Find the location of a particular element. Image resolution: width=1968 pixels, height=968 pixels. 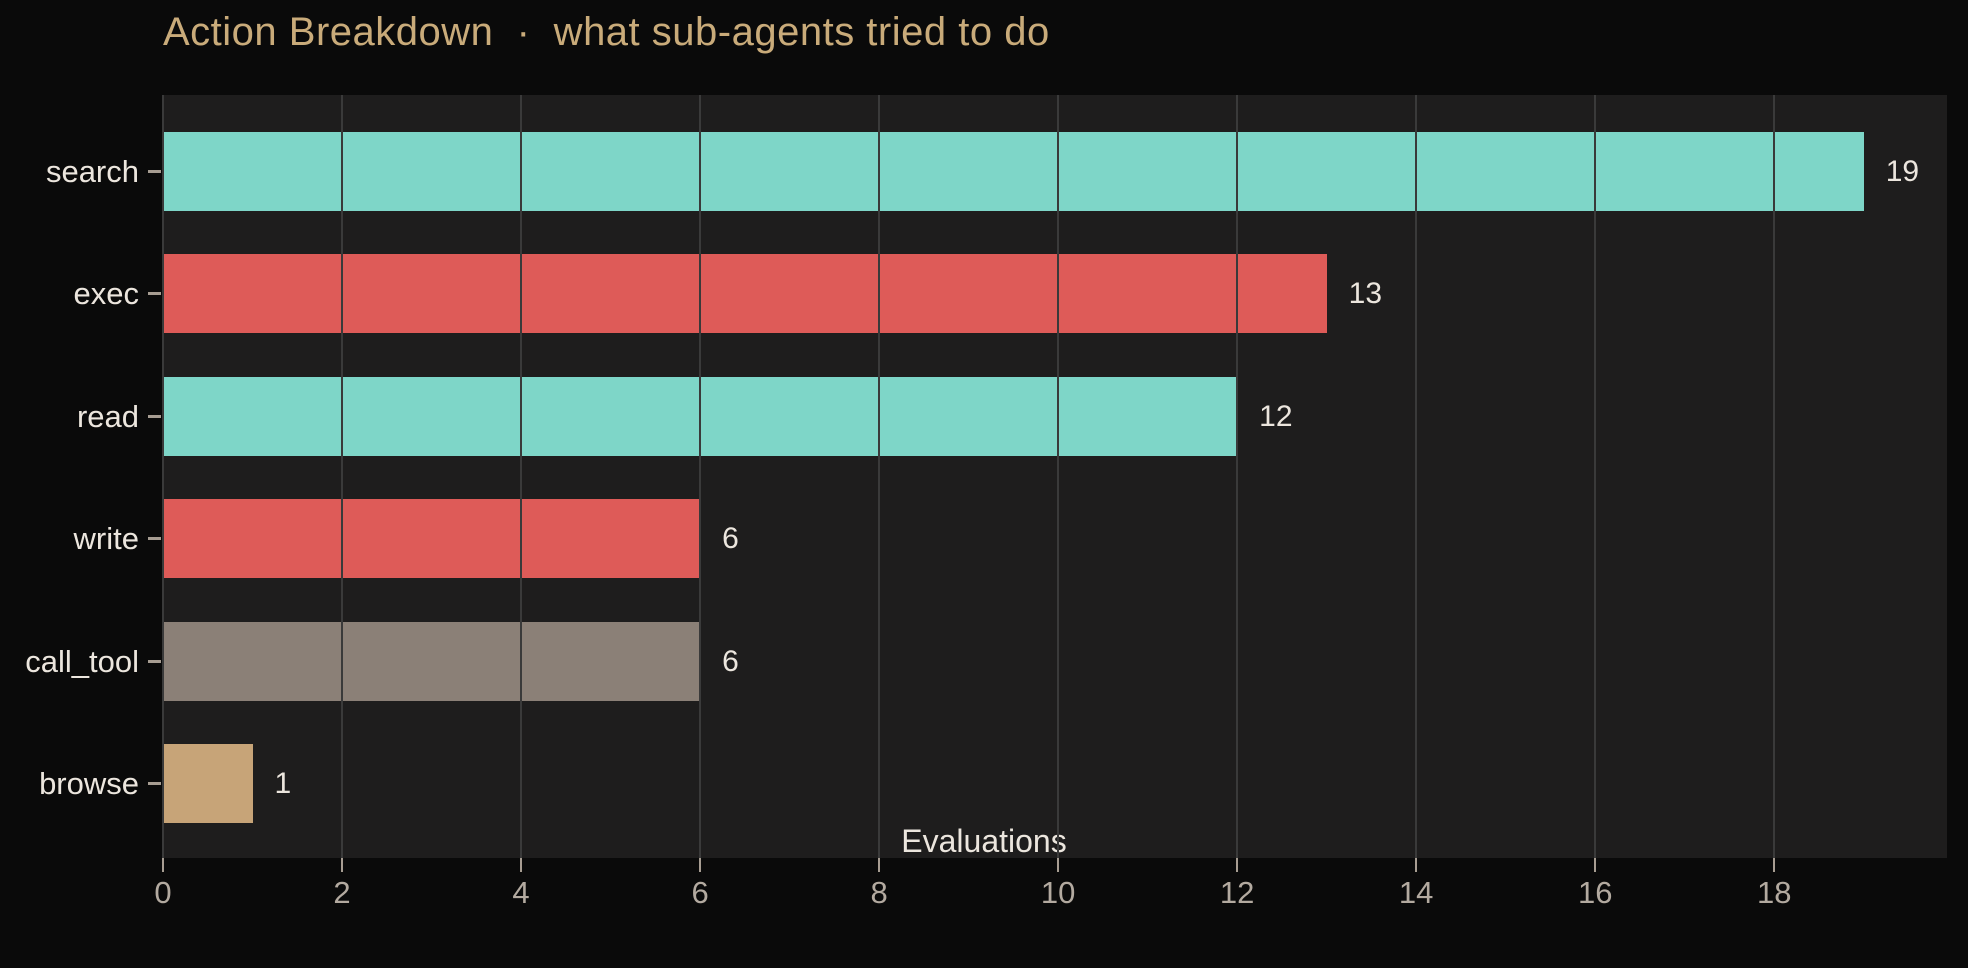

category-label-exec: exec is located at coordinates (106, 293).